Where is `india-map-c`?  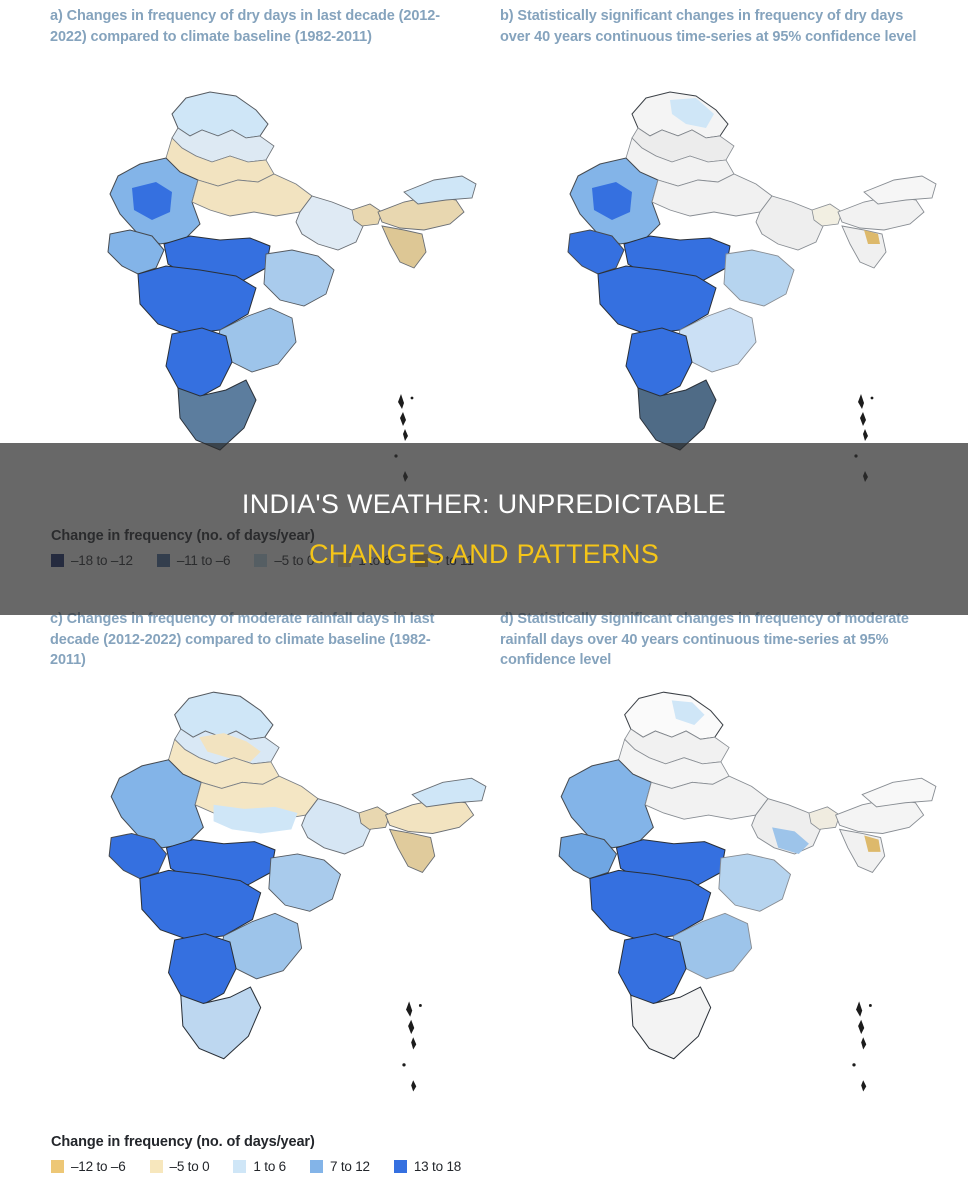
india-map-c is located at coordinates (297, 891).